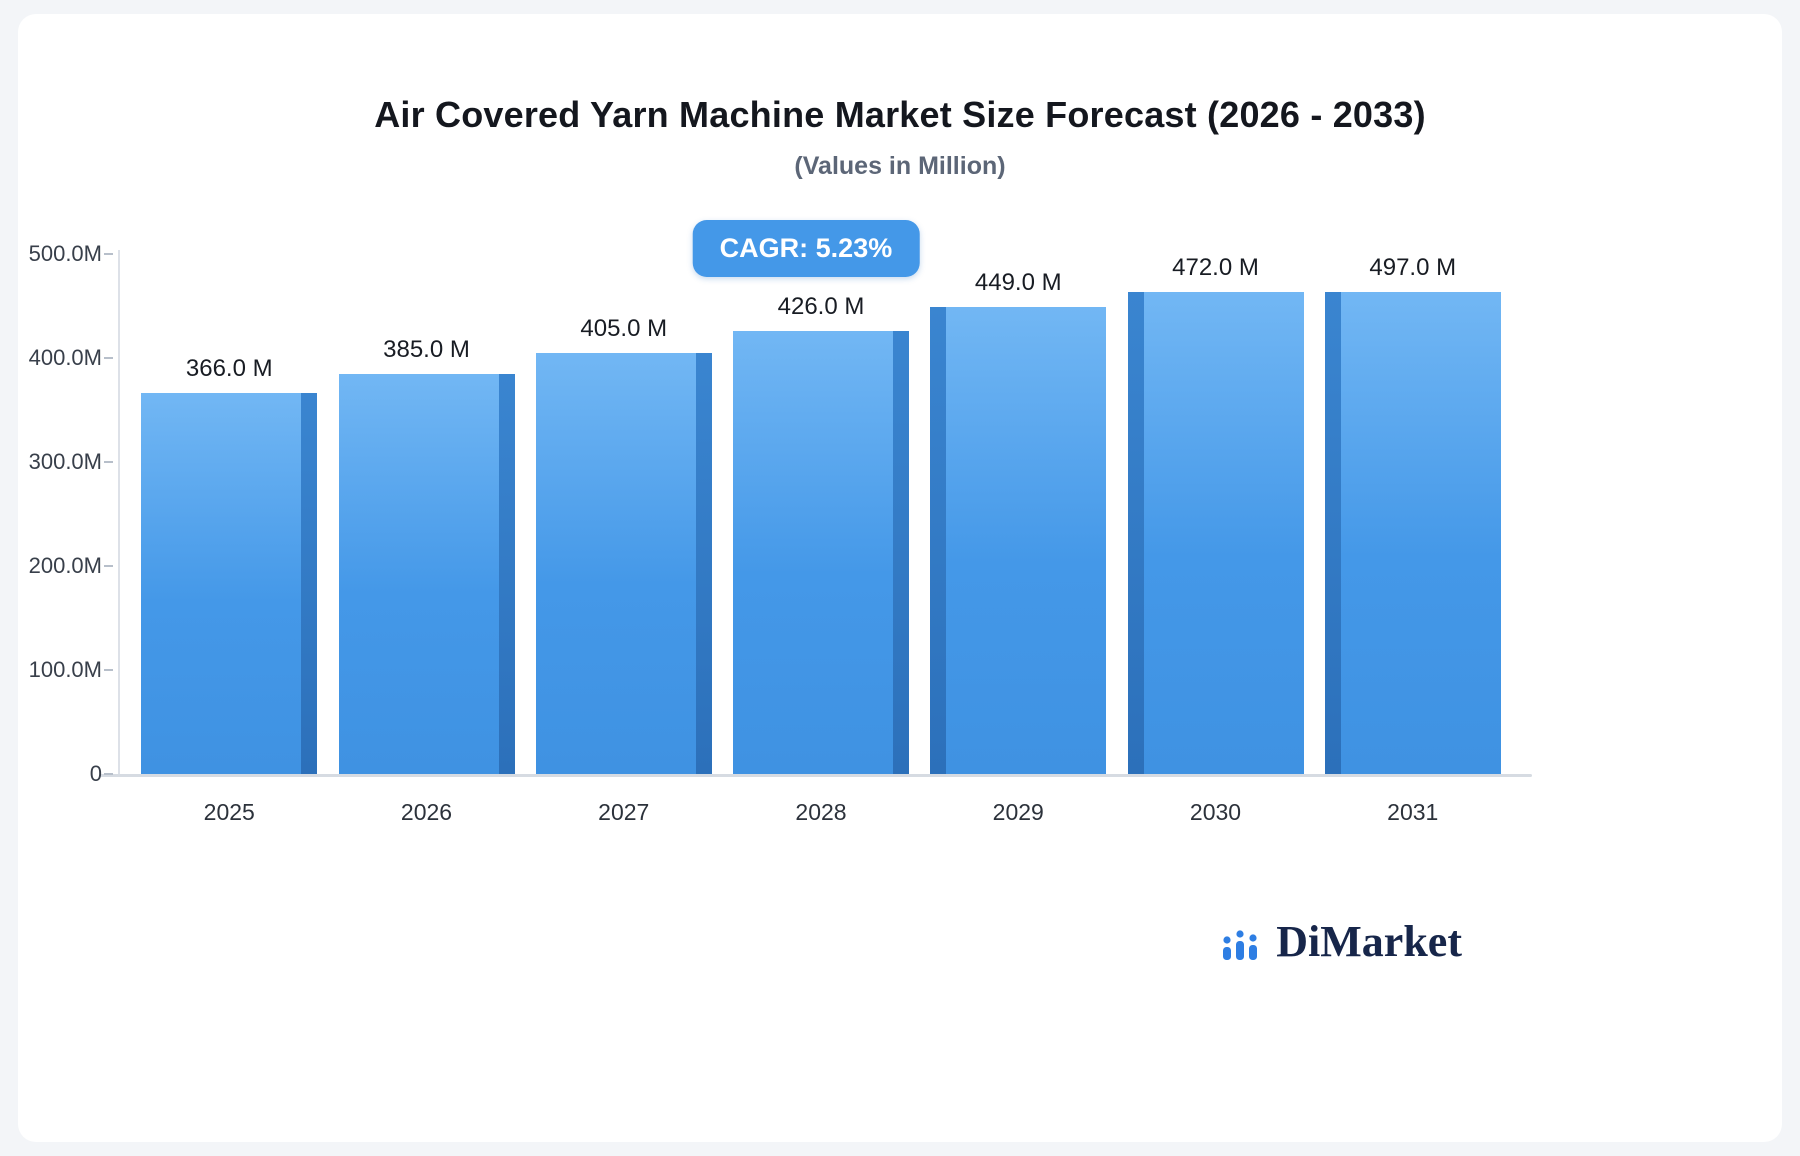  Describe the element at coordinates (1215, 267) in the screenshot. I see `bar-value-label: 472.0 M` at that location.